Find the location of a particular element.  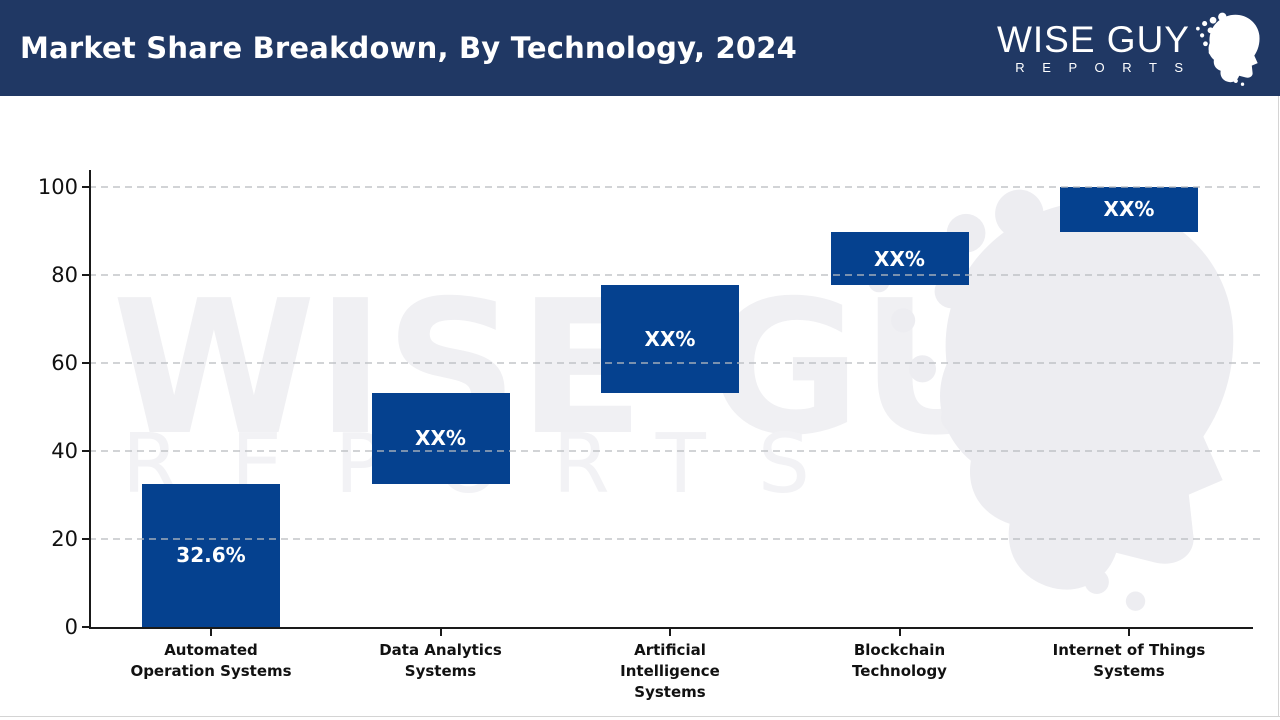

gridline-y40 is located at coordinates (676, 451).